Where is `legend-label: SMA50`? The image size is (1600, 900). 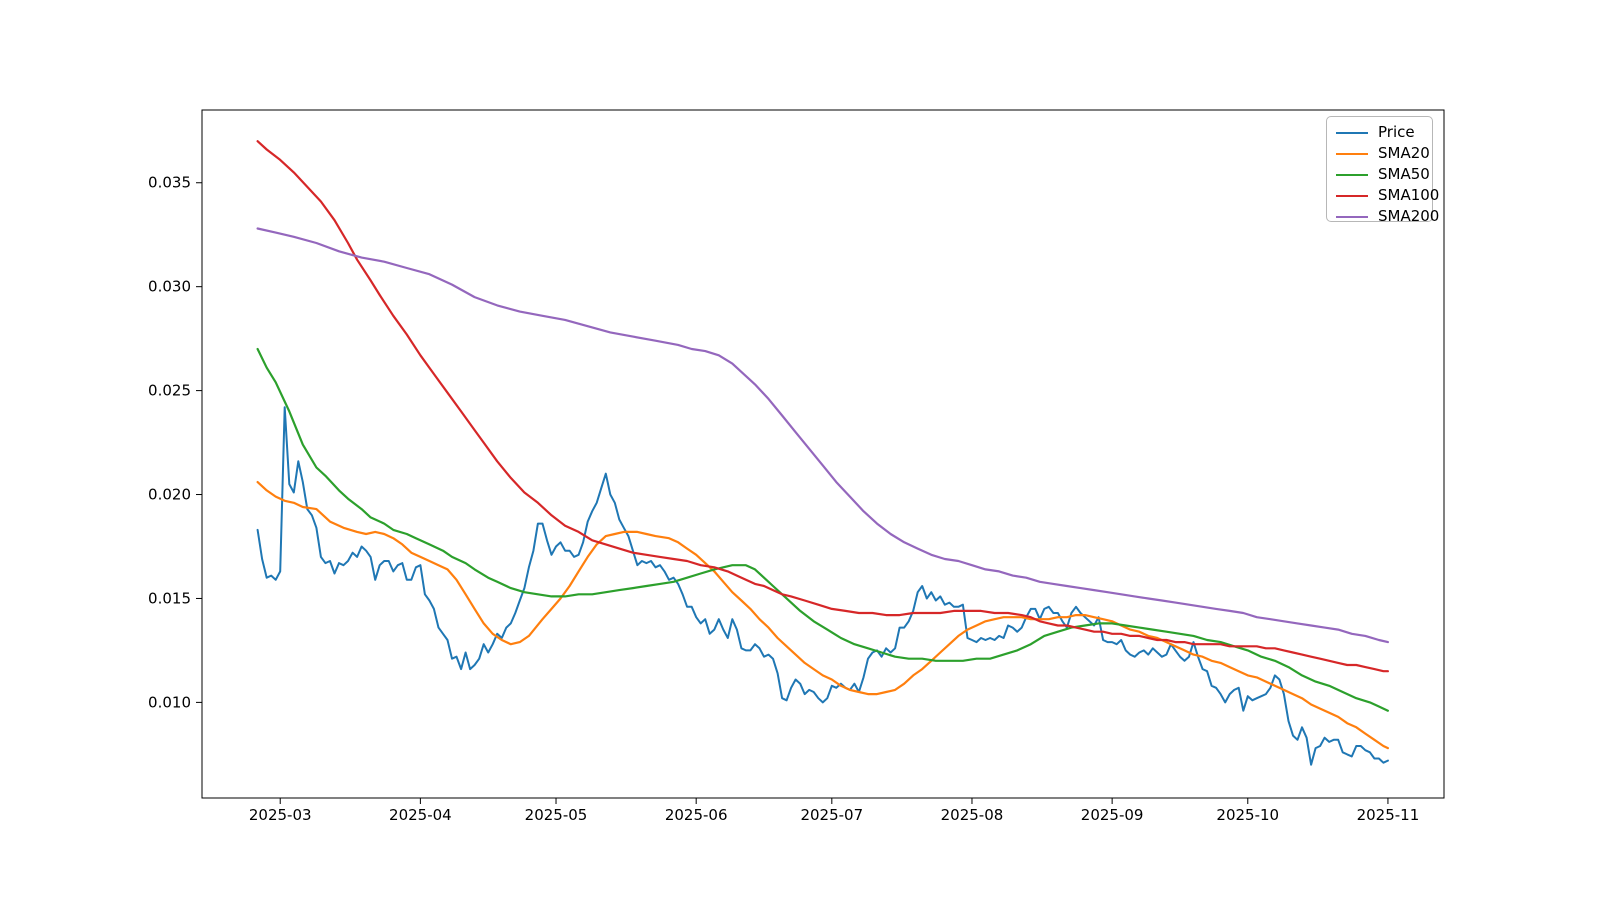 legend-label: SMA50 is located at coordinates (1404, 174).